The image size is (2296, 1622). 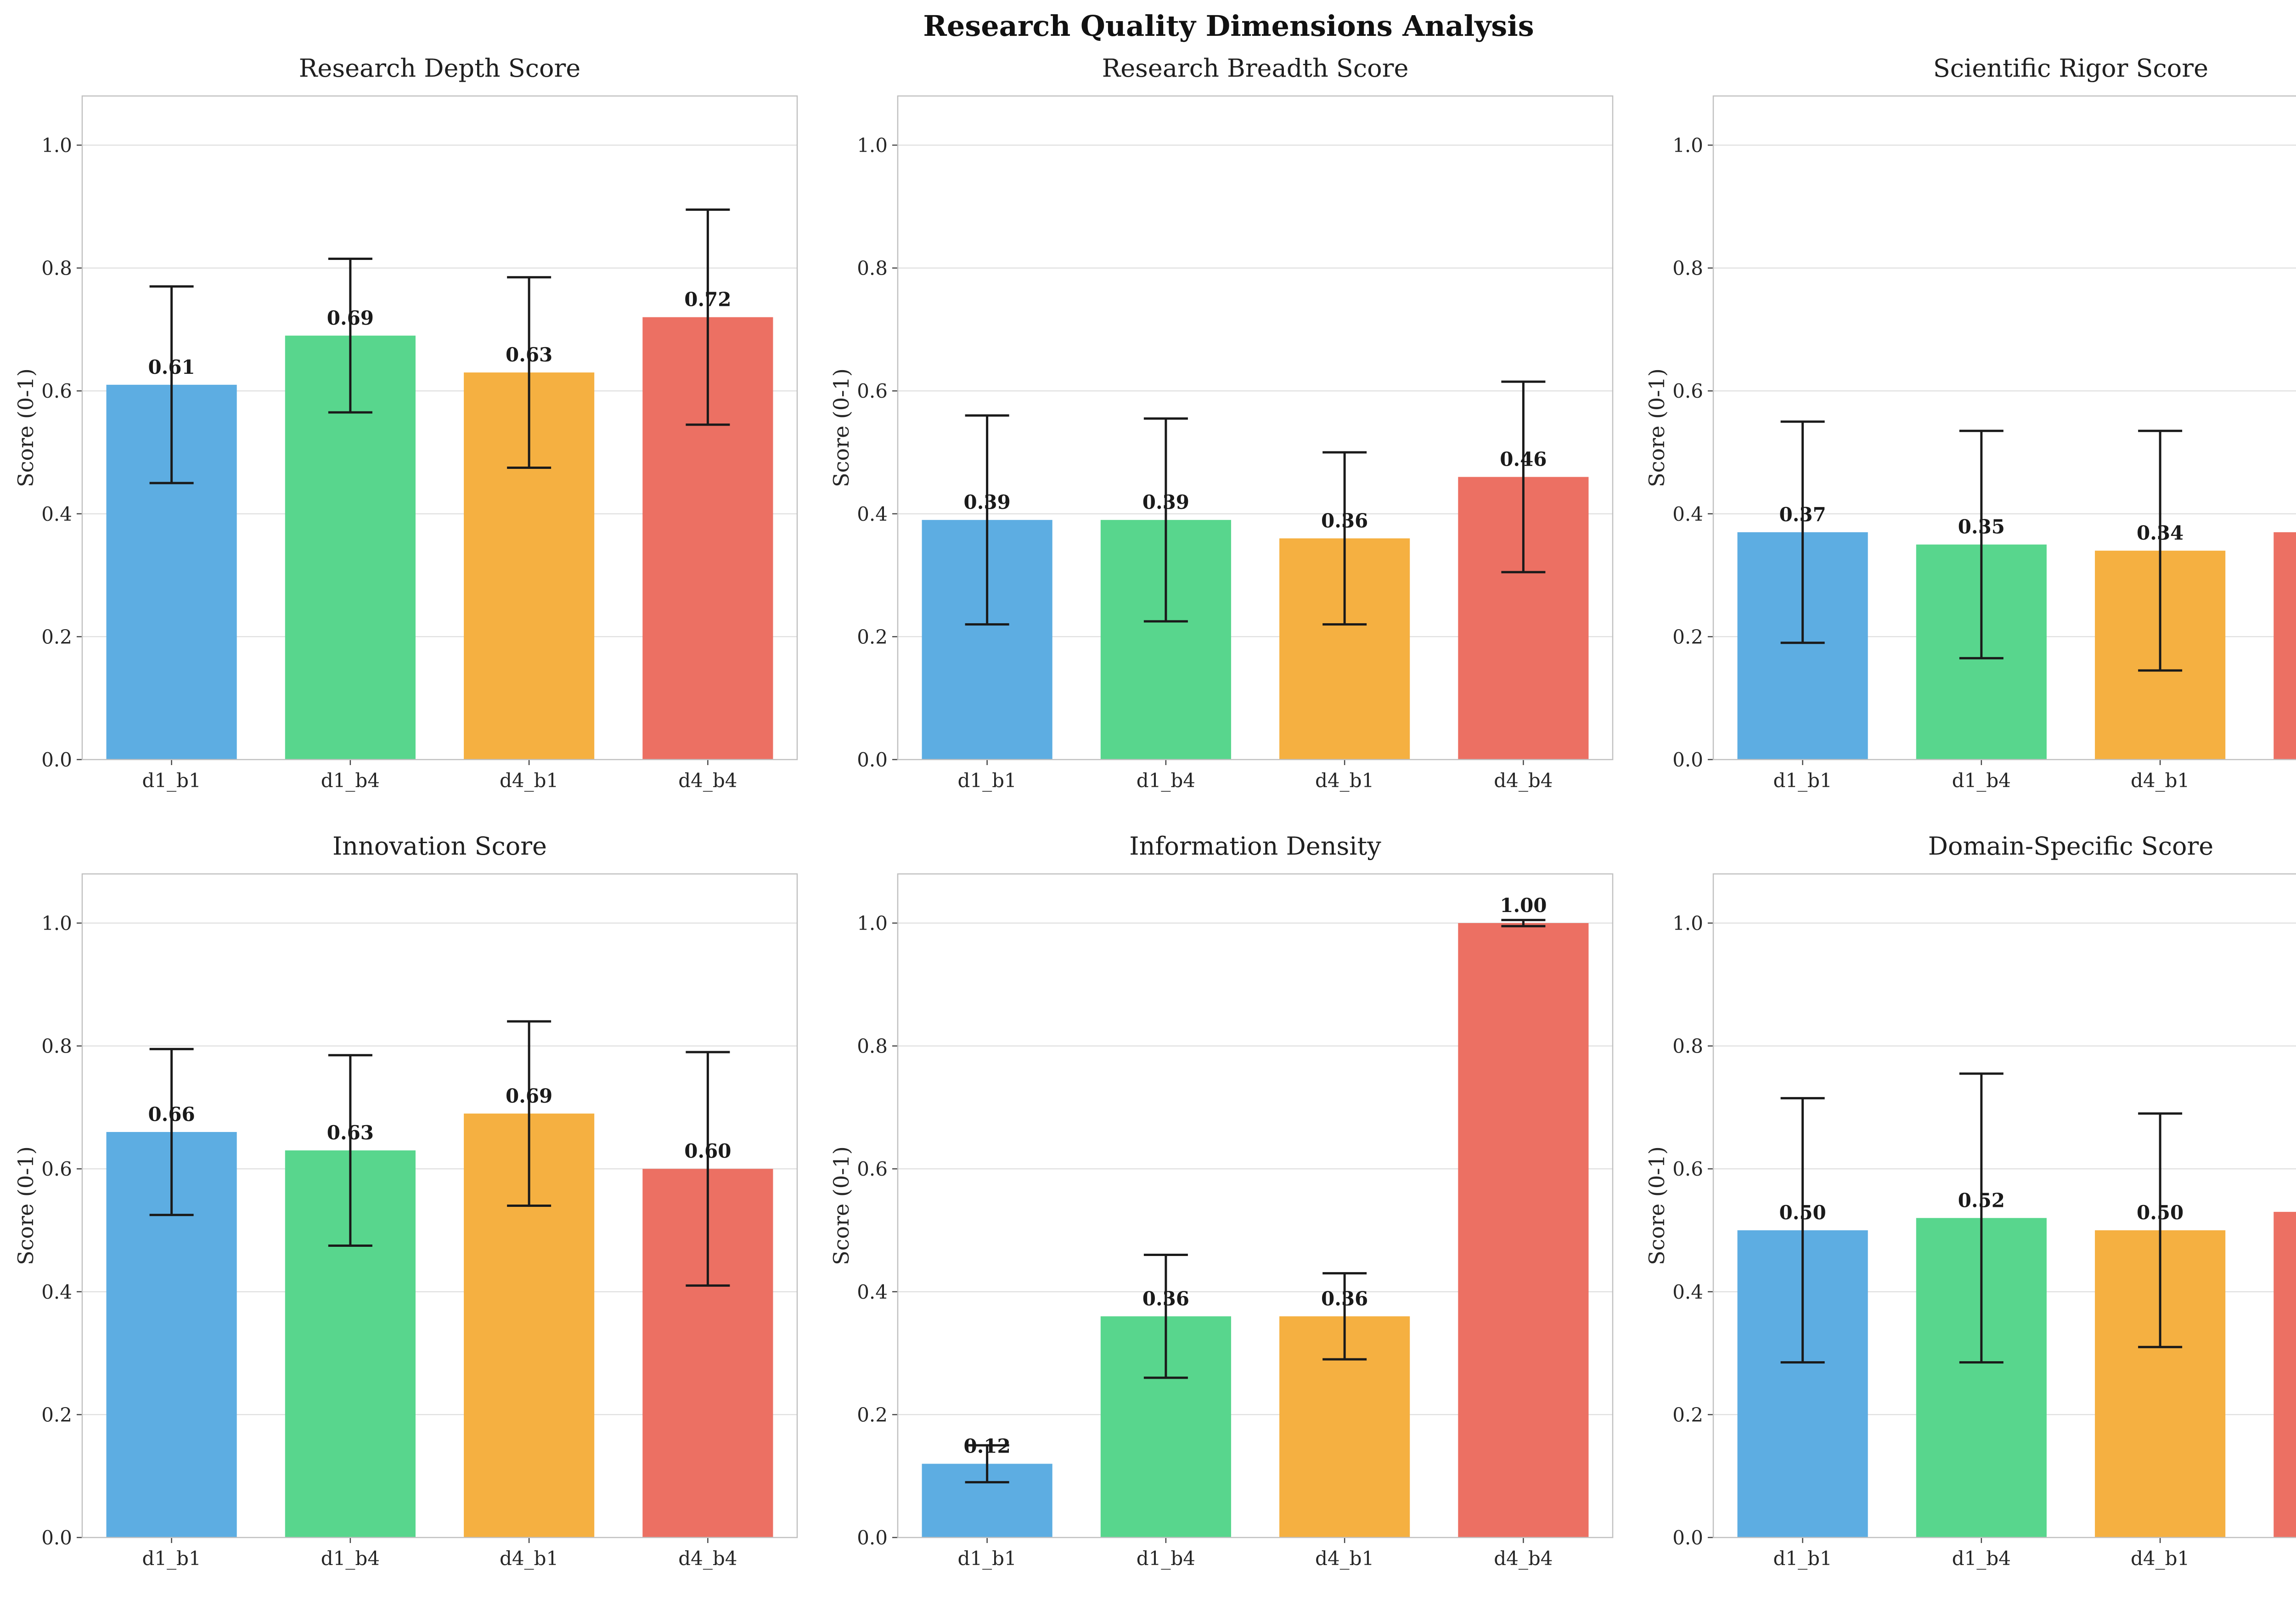 What do you see at coordinates (2160, 533) in the screenshot?
I see `value-label: 0.34` at bounding box center [2160, 533].